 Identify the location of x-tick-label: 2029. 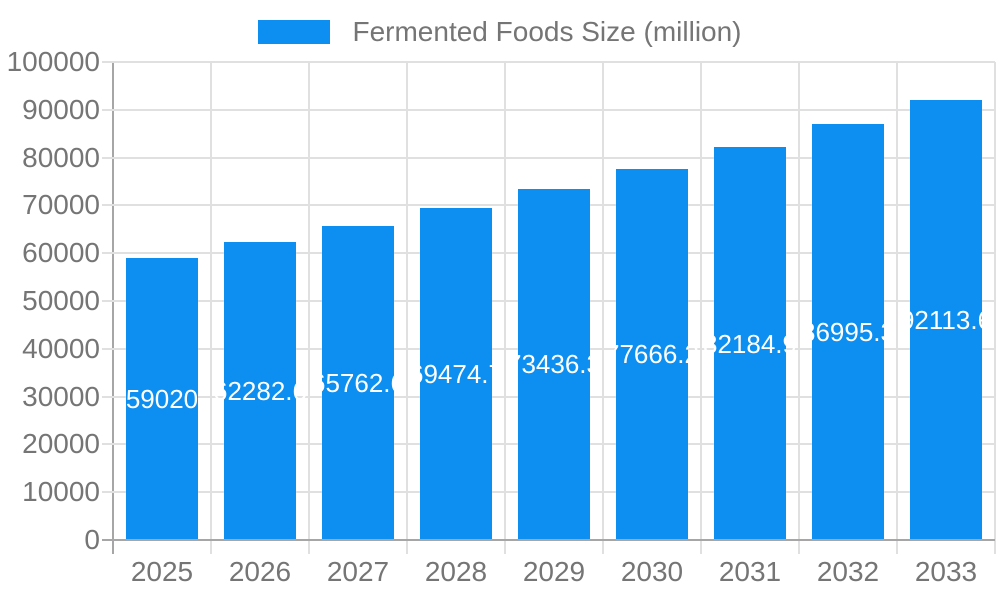
(554, 571).